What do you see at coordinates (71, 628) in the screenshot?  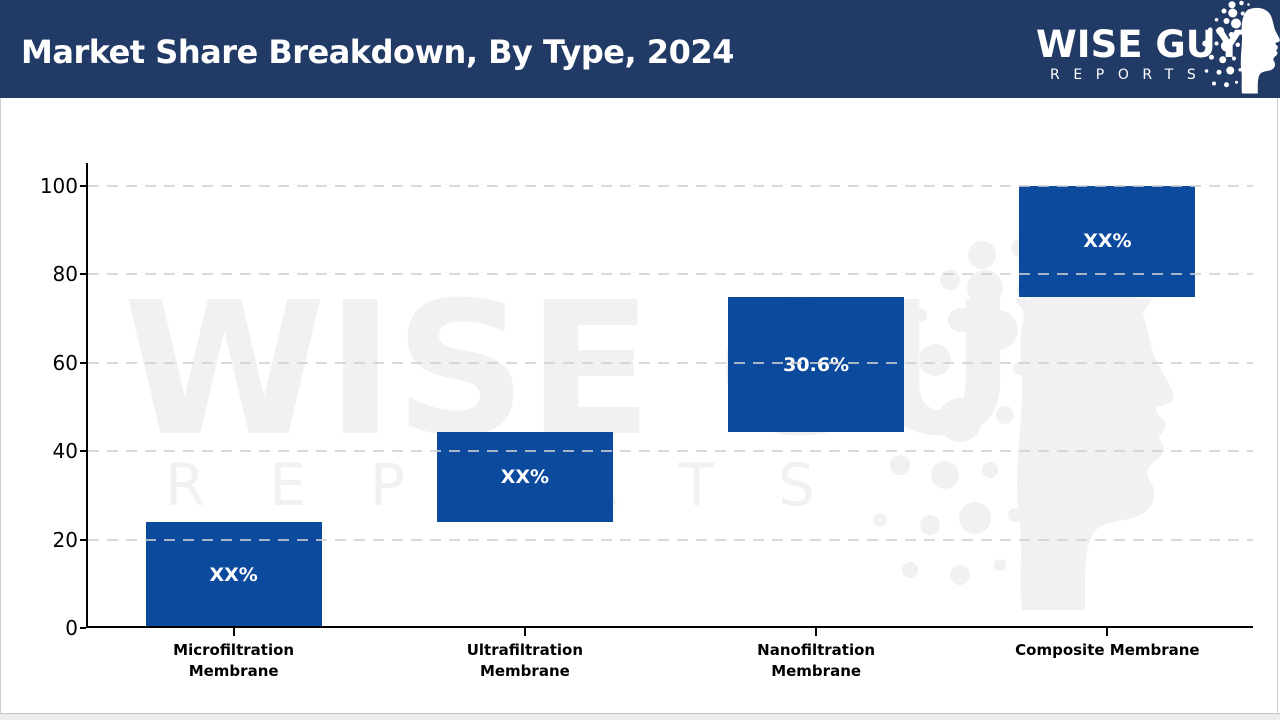 I see `y-tick-label-0: 0` at bounding box center [71, 628].